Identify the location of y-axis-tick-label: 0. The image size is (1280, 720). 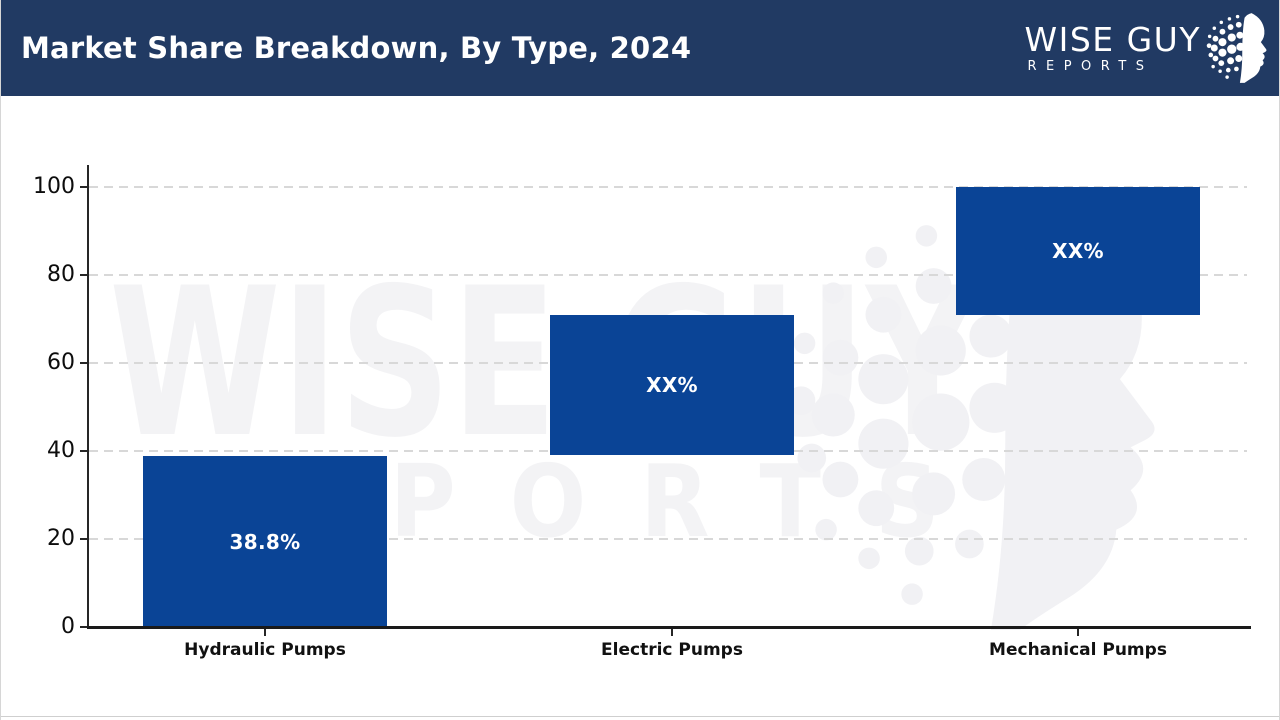
(68, 626).